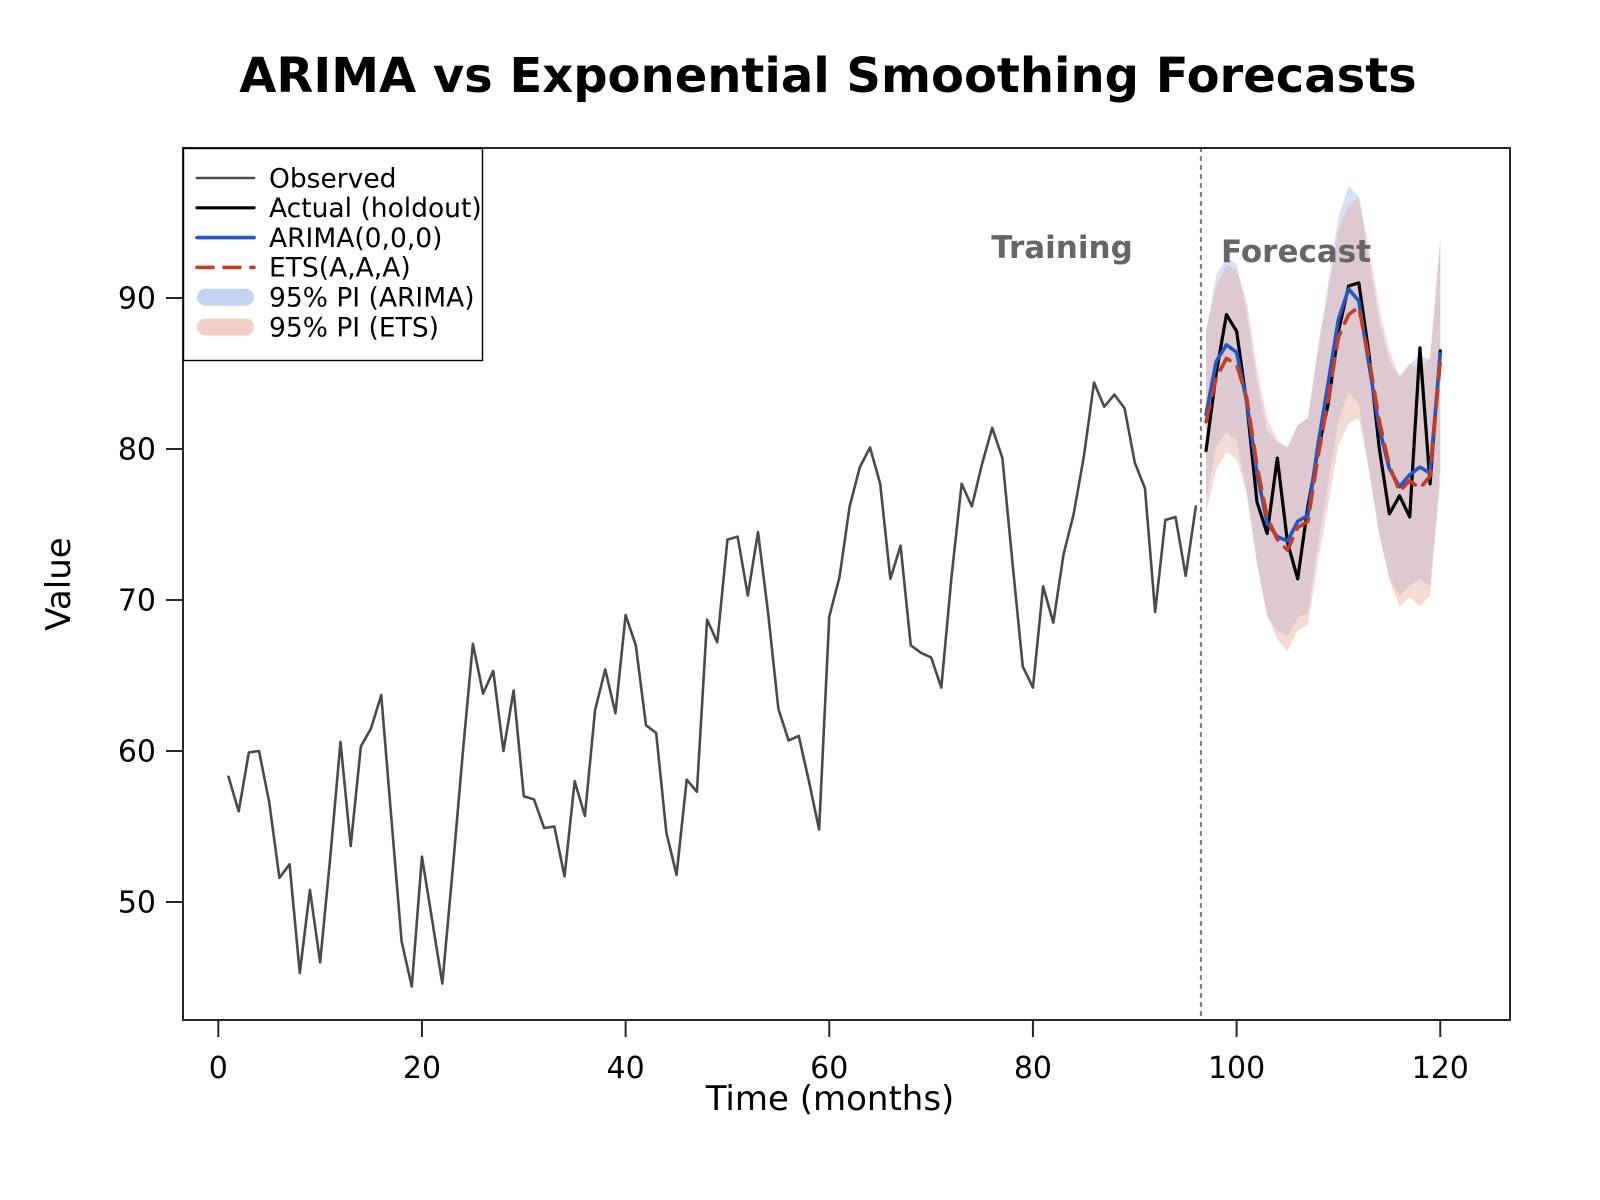  I want to click on y-tick-label: 60, so click(137, 752).